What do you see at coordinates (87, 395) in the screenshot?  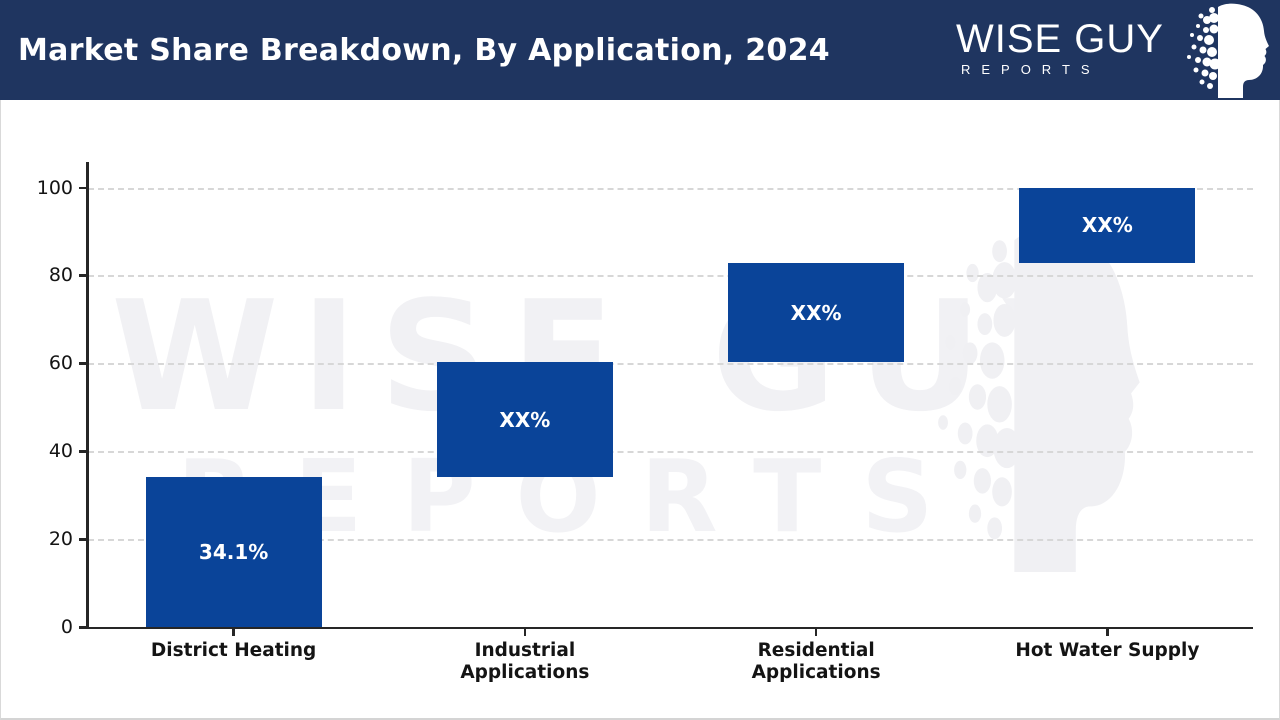 I see `y-axis-line` at bounding box center [87, 395].